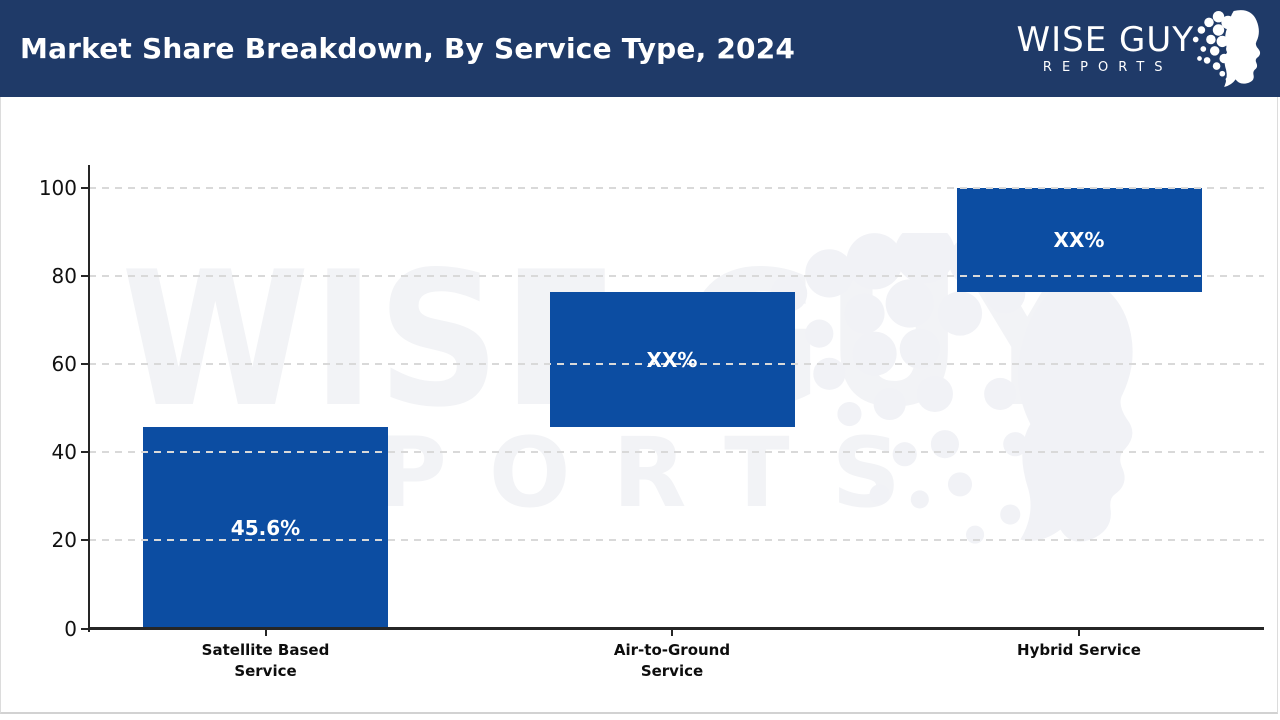 Image resolution: width=1280 pixels, height=720 pixels. Describe the element at coordinates (1226, 48) in the screenshot. I see `logo-face-icon` at that location.